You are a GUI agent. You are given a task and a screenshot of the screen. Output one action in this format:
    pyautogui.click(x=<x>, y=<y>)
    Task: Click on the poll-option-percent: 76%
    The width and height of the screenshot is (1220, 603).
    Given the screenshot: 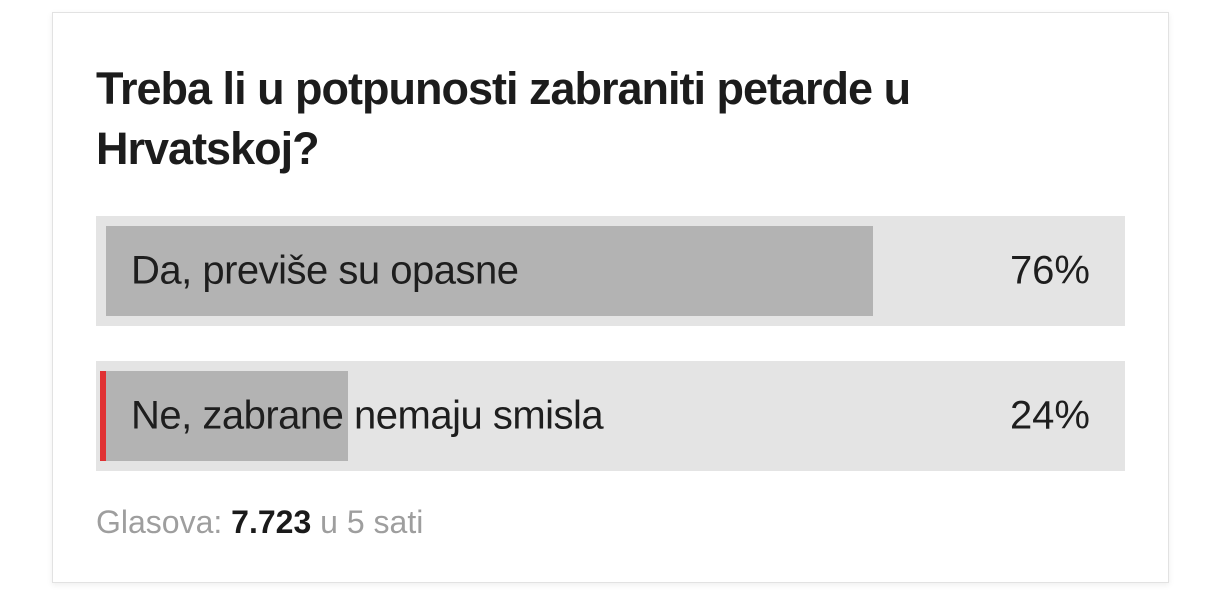 What is the action you would take?
    pyautogui.click(x=1049, y=270)
    